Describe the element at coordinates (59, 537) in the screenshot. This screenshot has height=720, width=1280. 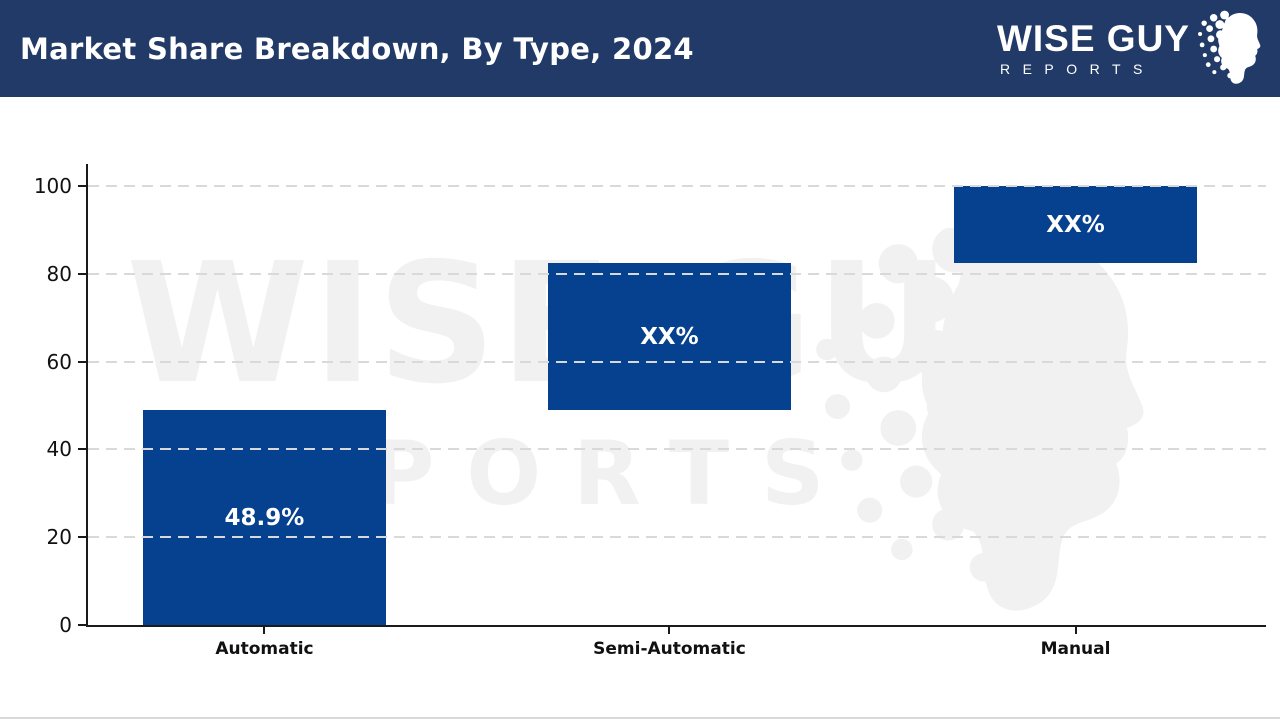
I see `y-tick-label: 20` at that location.